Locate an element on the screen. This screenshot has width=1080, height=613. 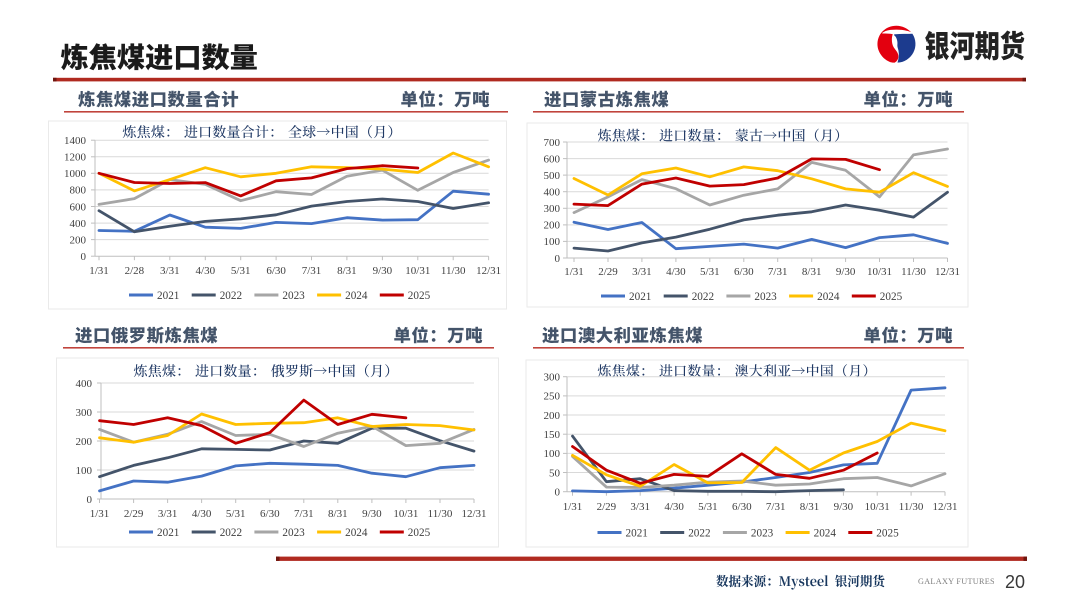
svg-text: 2/28 is located at coordinates (135, 271).